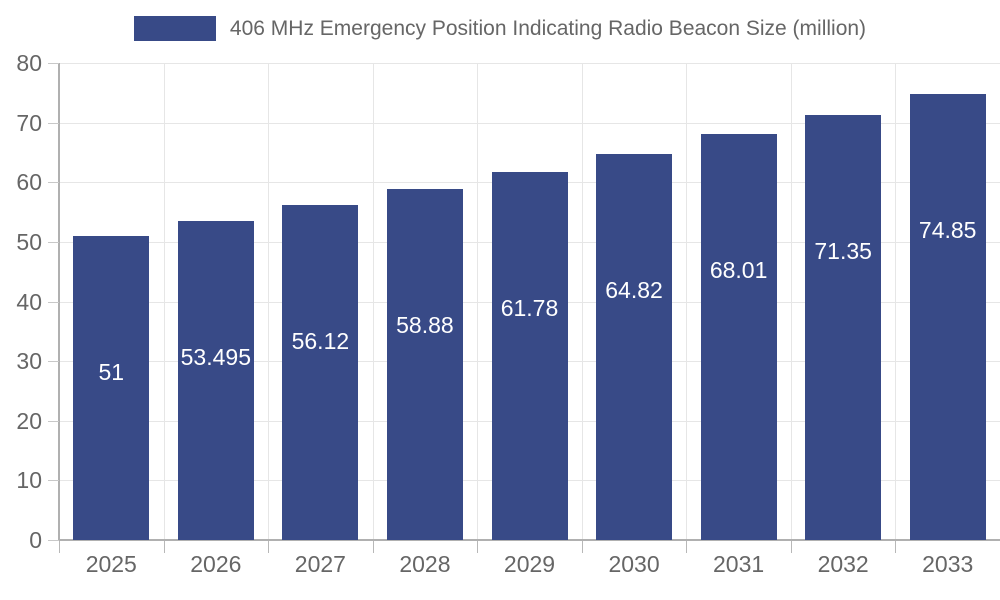 The image size is (1000, 600). Describe the element at coordinates (529, 307) in the screenshot. I see `bar-value-label: 61.78` at that location.